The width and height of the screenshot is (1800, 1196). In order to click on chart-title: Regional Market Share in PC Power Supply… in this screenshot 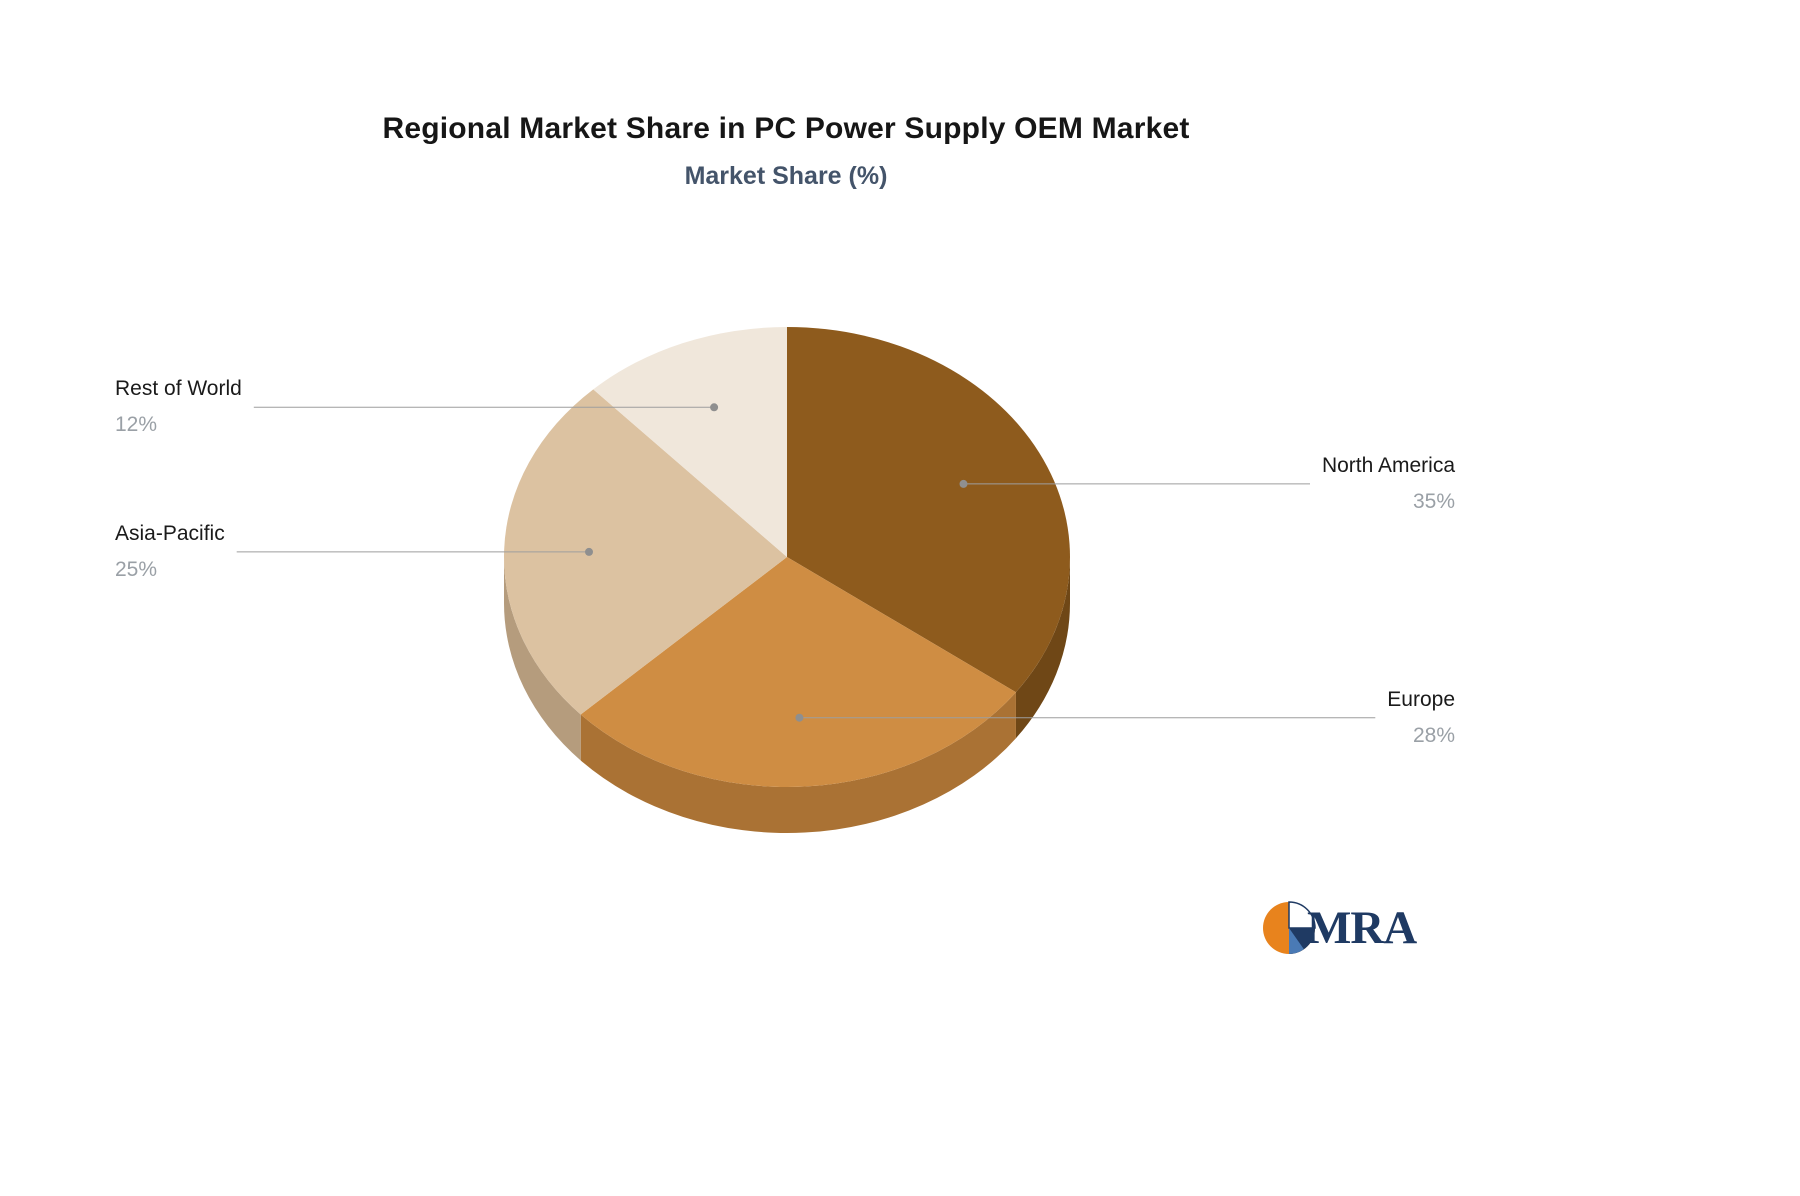, I will do `click(786, 128)`.